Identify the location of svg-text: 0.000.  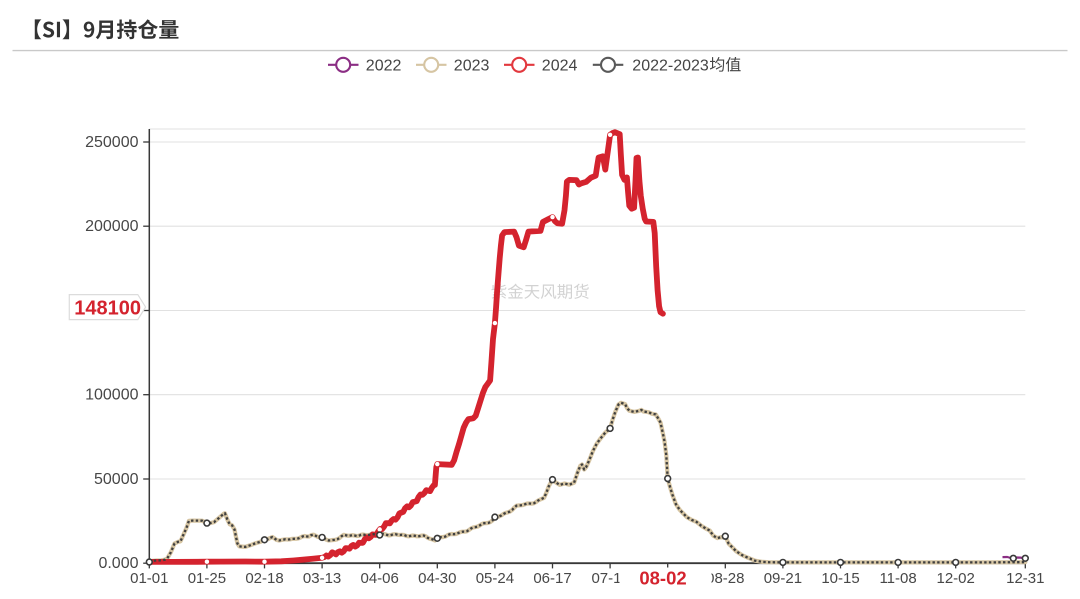
(118, 563).